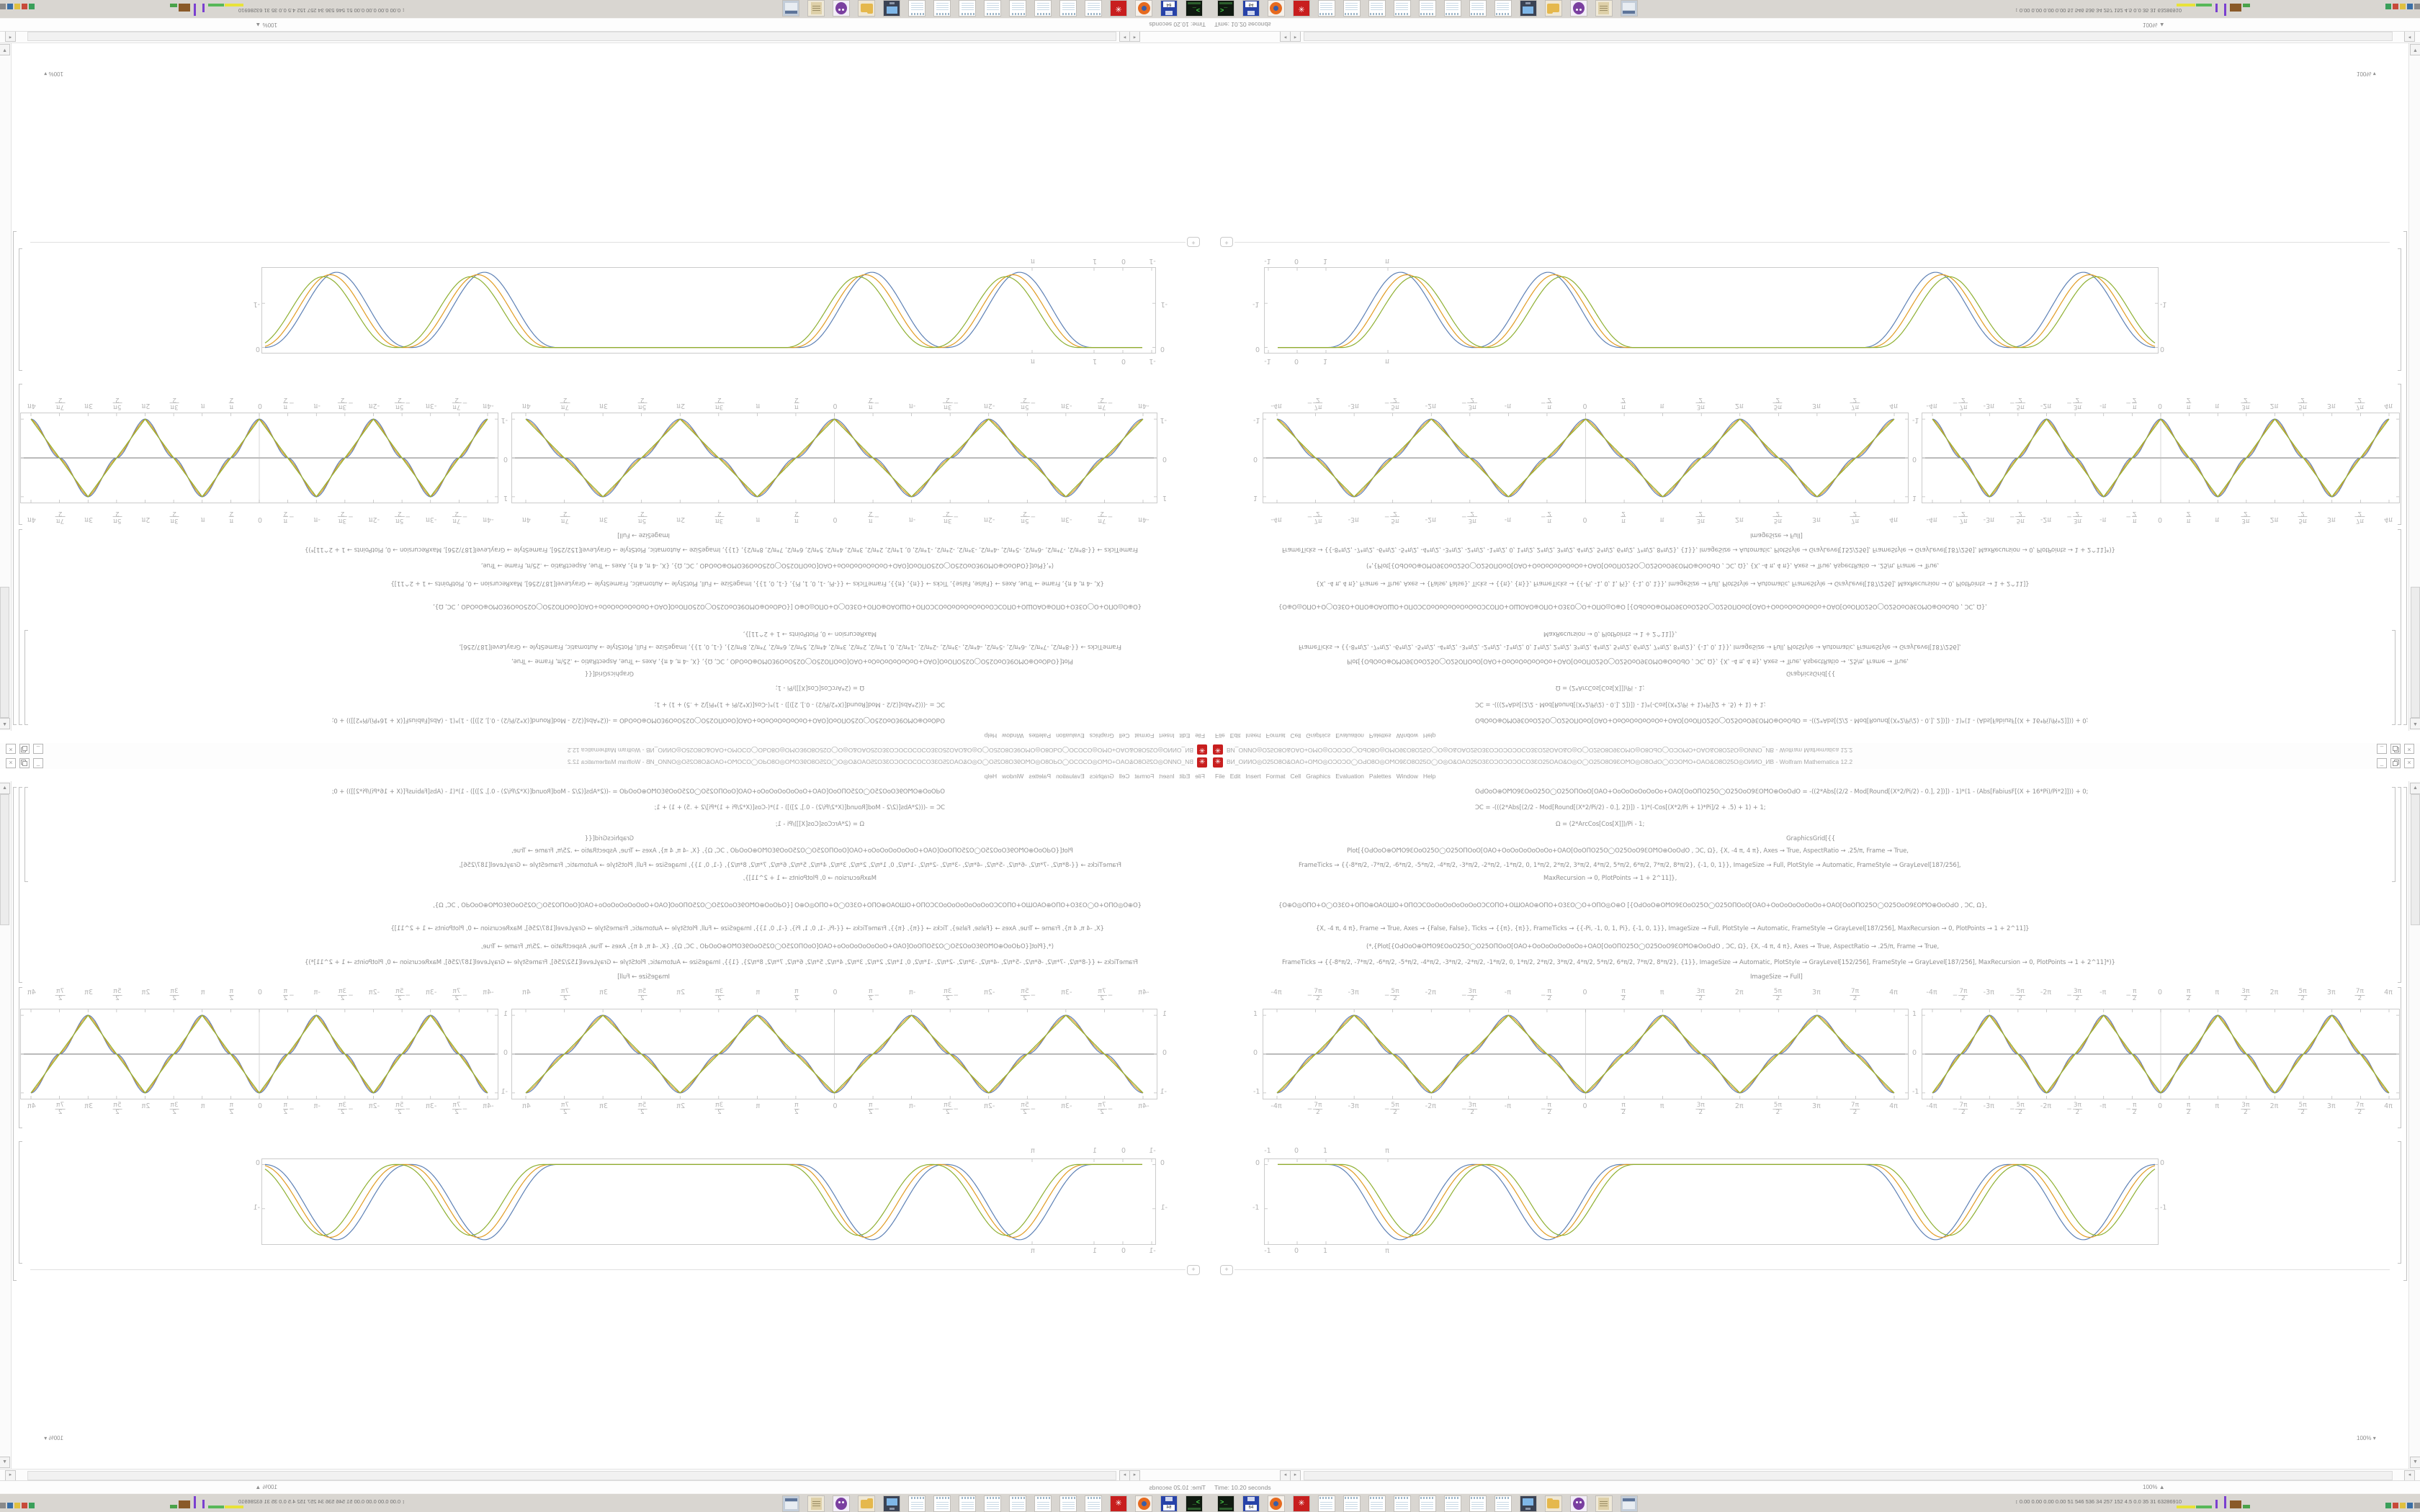 The width and height of the screenshot is (2420, 1512). I want to click on vertical-scrollbar: ▲ ▼, so click(6, 387).